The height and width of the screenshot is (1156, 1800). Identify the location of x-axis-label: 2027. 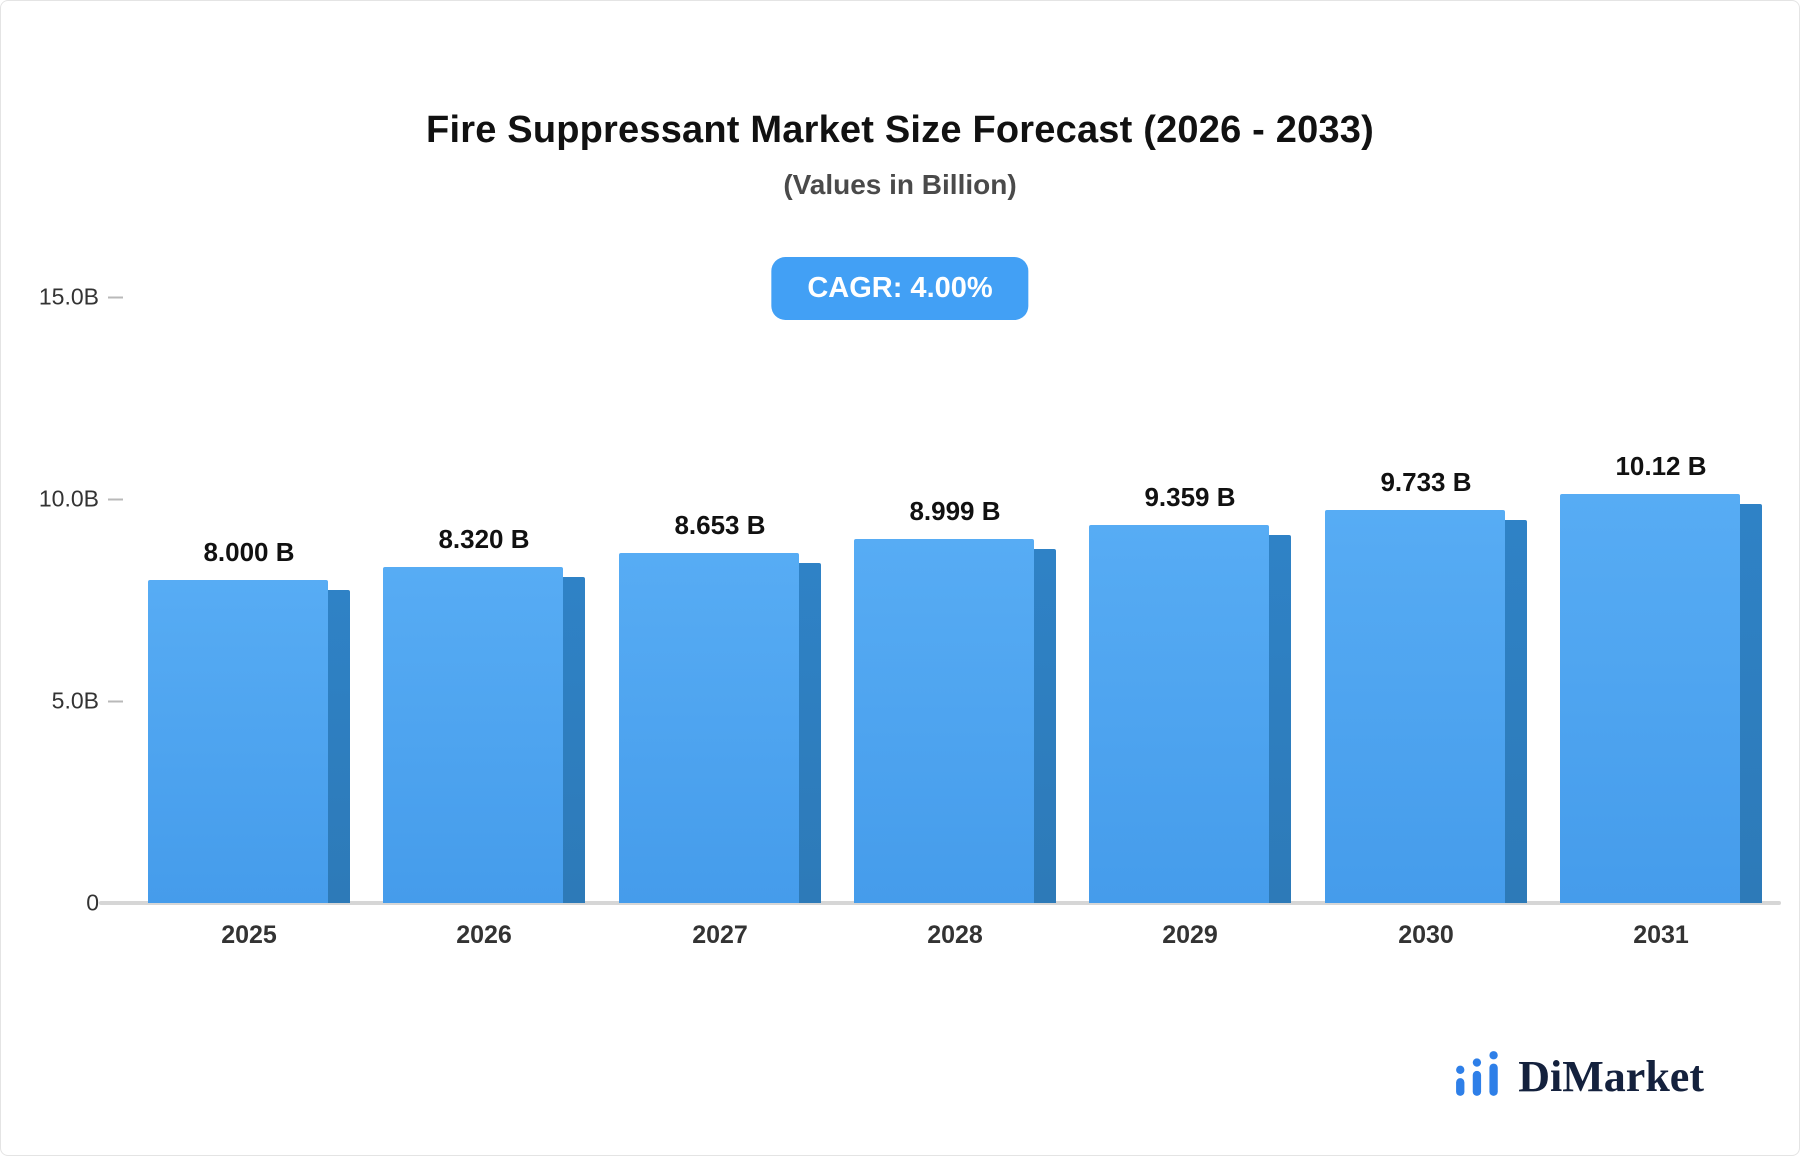
(720, 935).